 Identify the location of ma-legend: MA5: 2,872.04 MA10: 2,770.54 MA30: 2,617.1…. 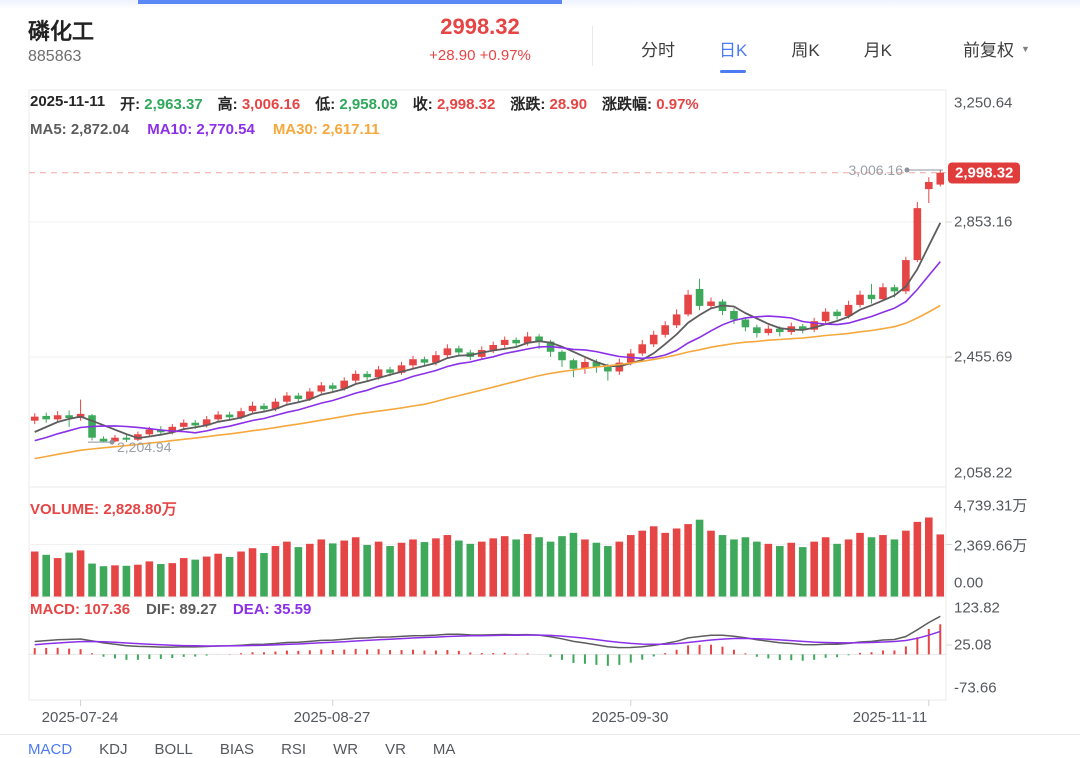
(205, 129).